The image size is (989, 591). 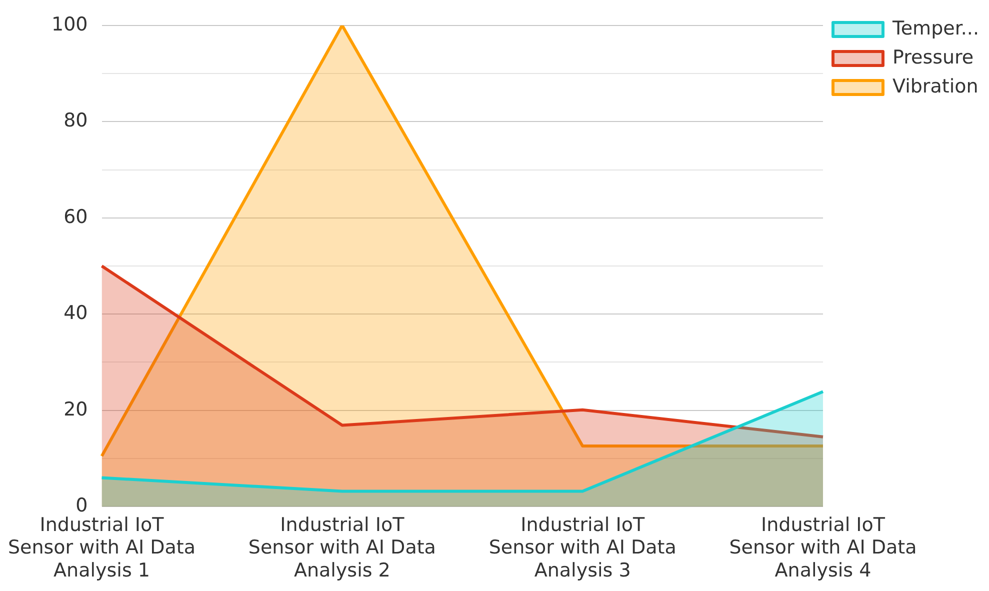 I want to click on legend-label: Pressure, so click(x=933, y=57).